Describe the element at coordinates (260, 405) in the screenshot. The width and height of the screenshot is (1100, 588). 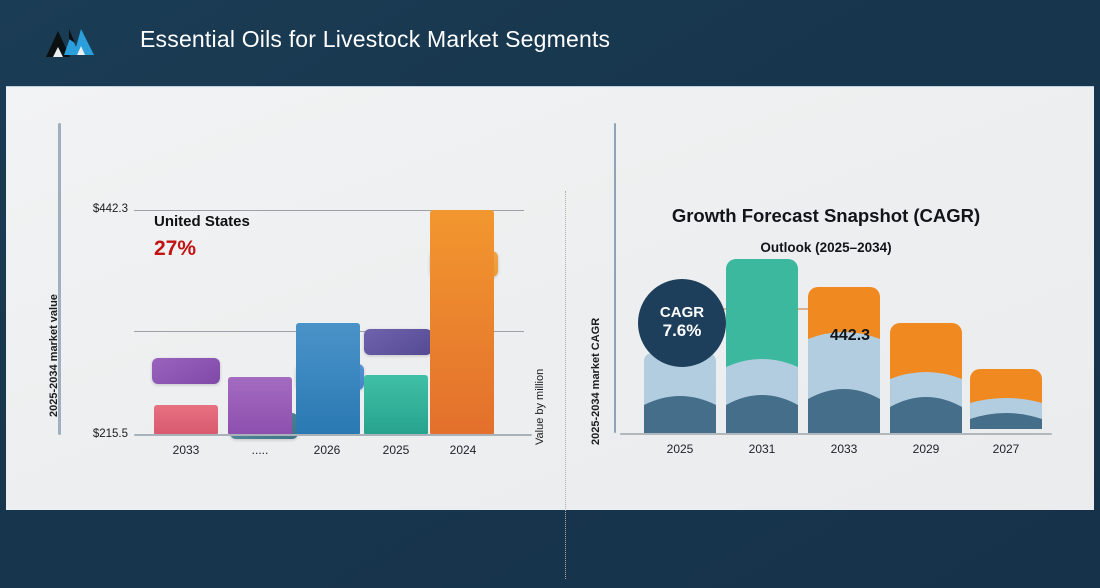
I see `bar-dots` at that location.